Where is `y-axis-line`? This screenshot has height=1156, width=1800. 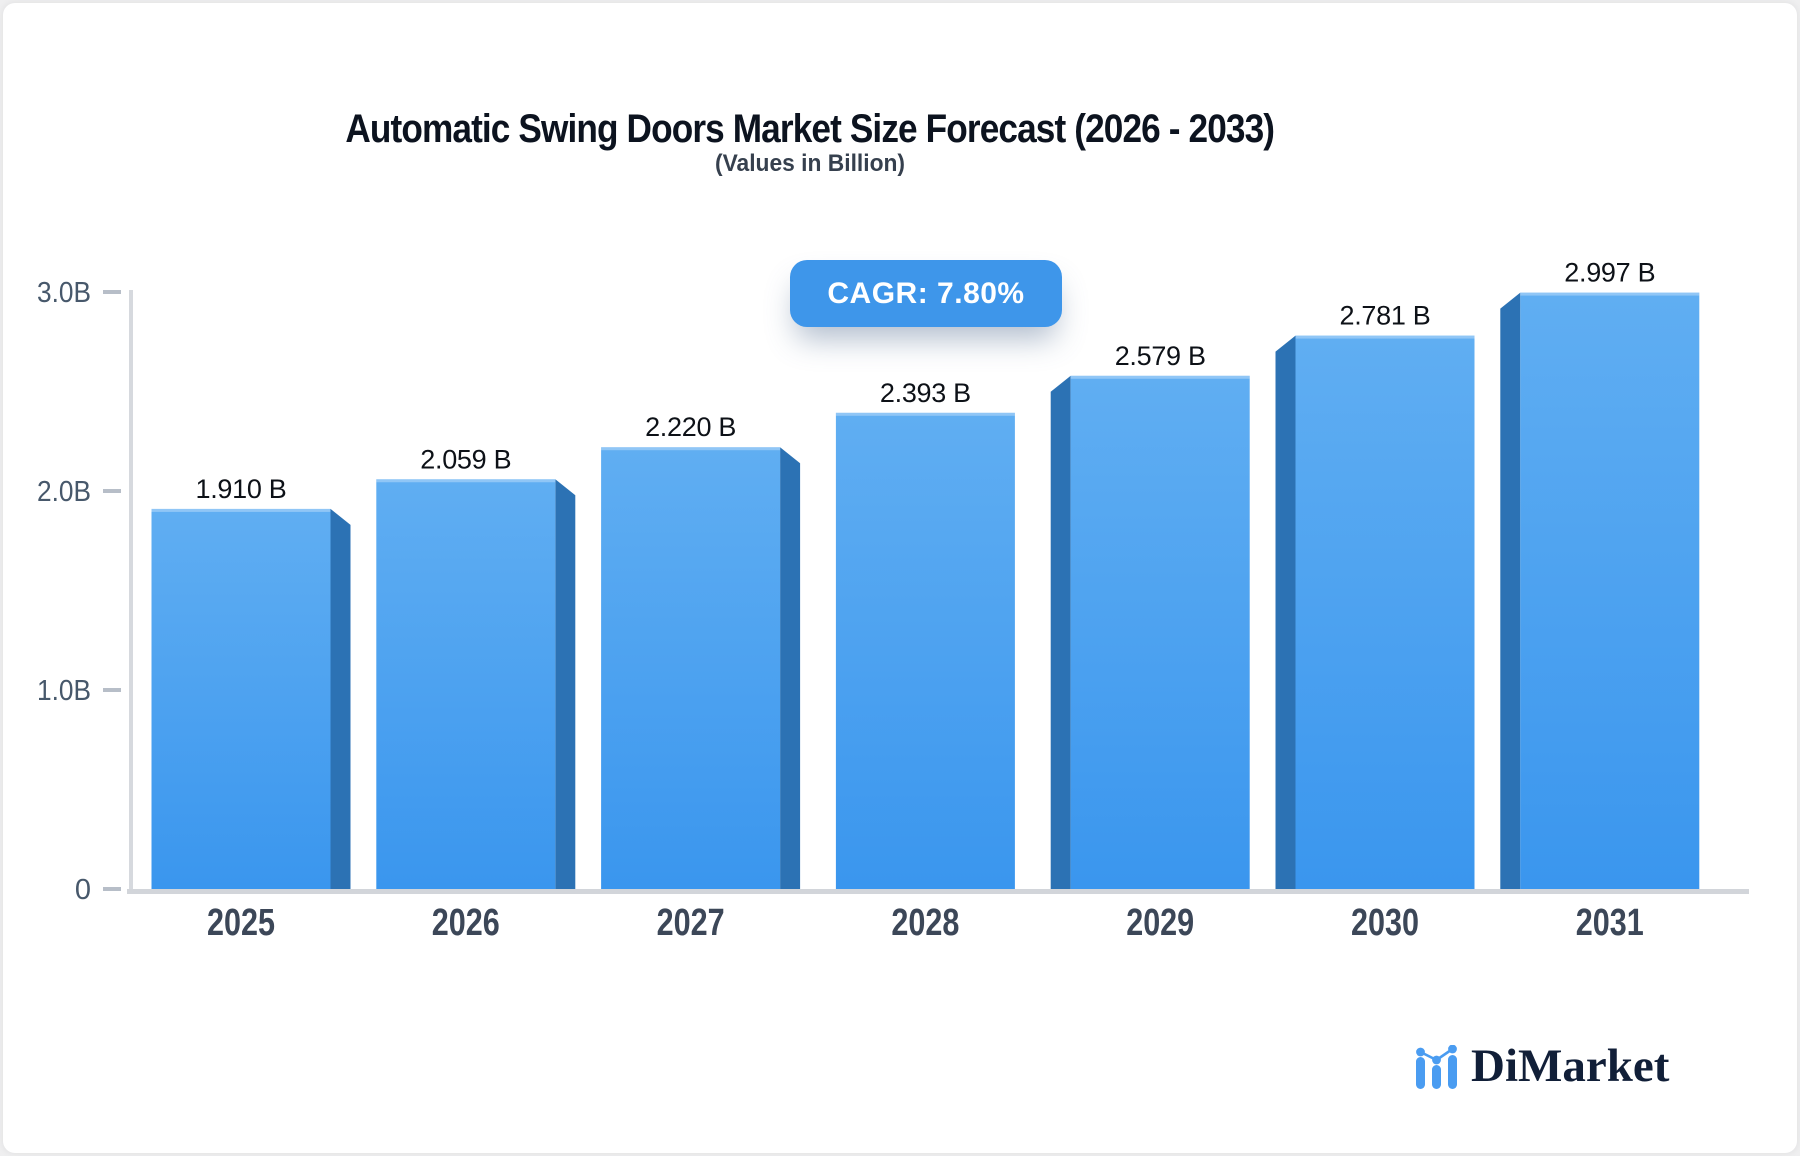
y-axis-line is located at coordinates (131, 590).